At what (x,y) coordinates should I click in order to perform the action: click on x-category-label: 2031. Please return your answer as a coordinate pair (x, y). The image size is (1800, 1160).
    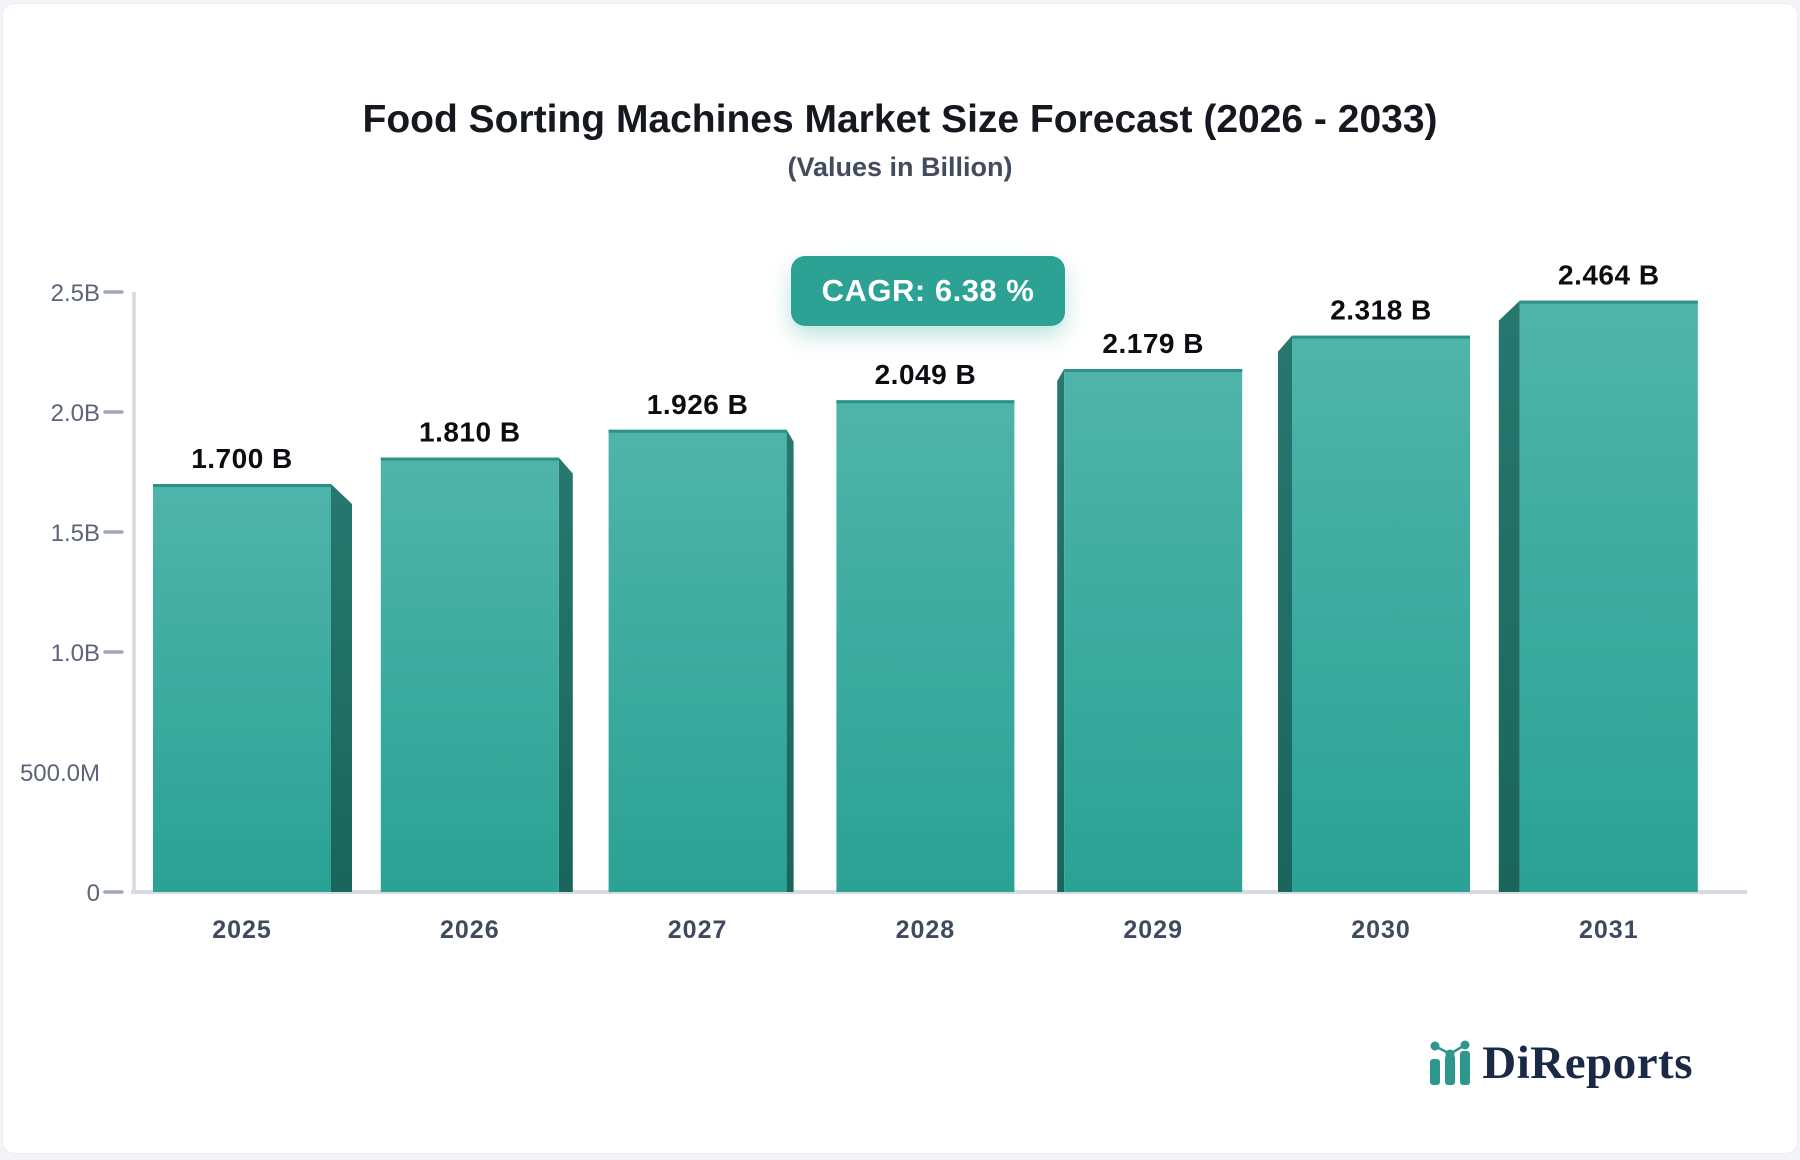
    Looking at the image, I should click on (1609, 930).